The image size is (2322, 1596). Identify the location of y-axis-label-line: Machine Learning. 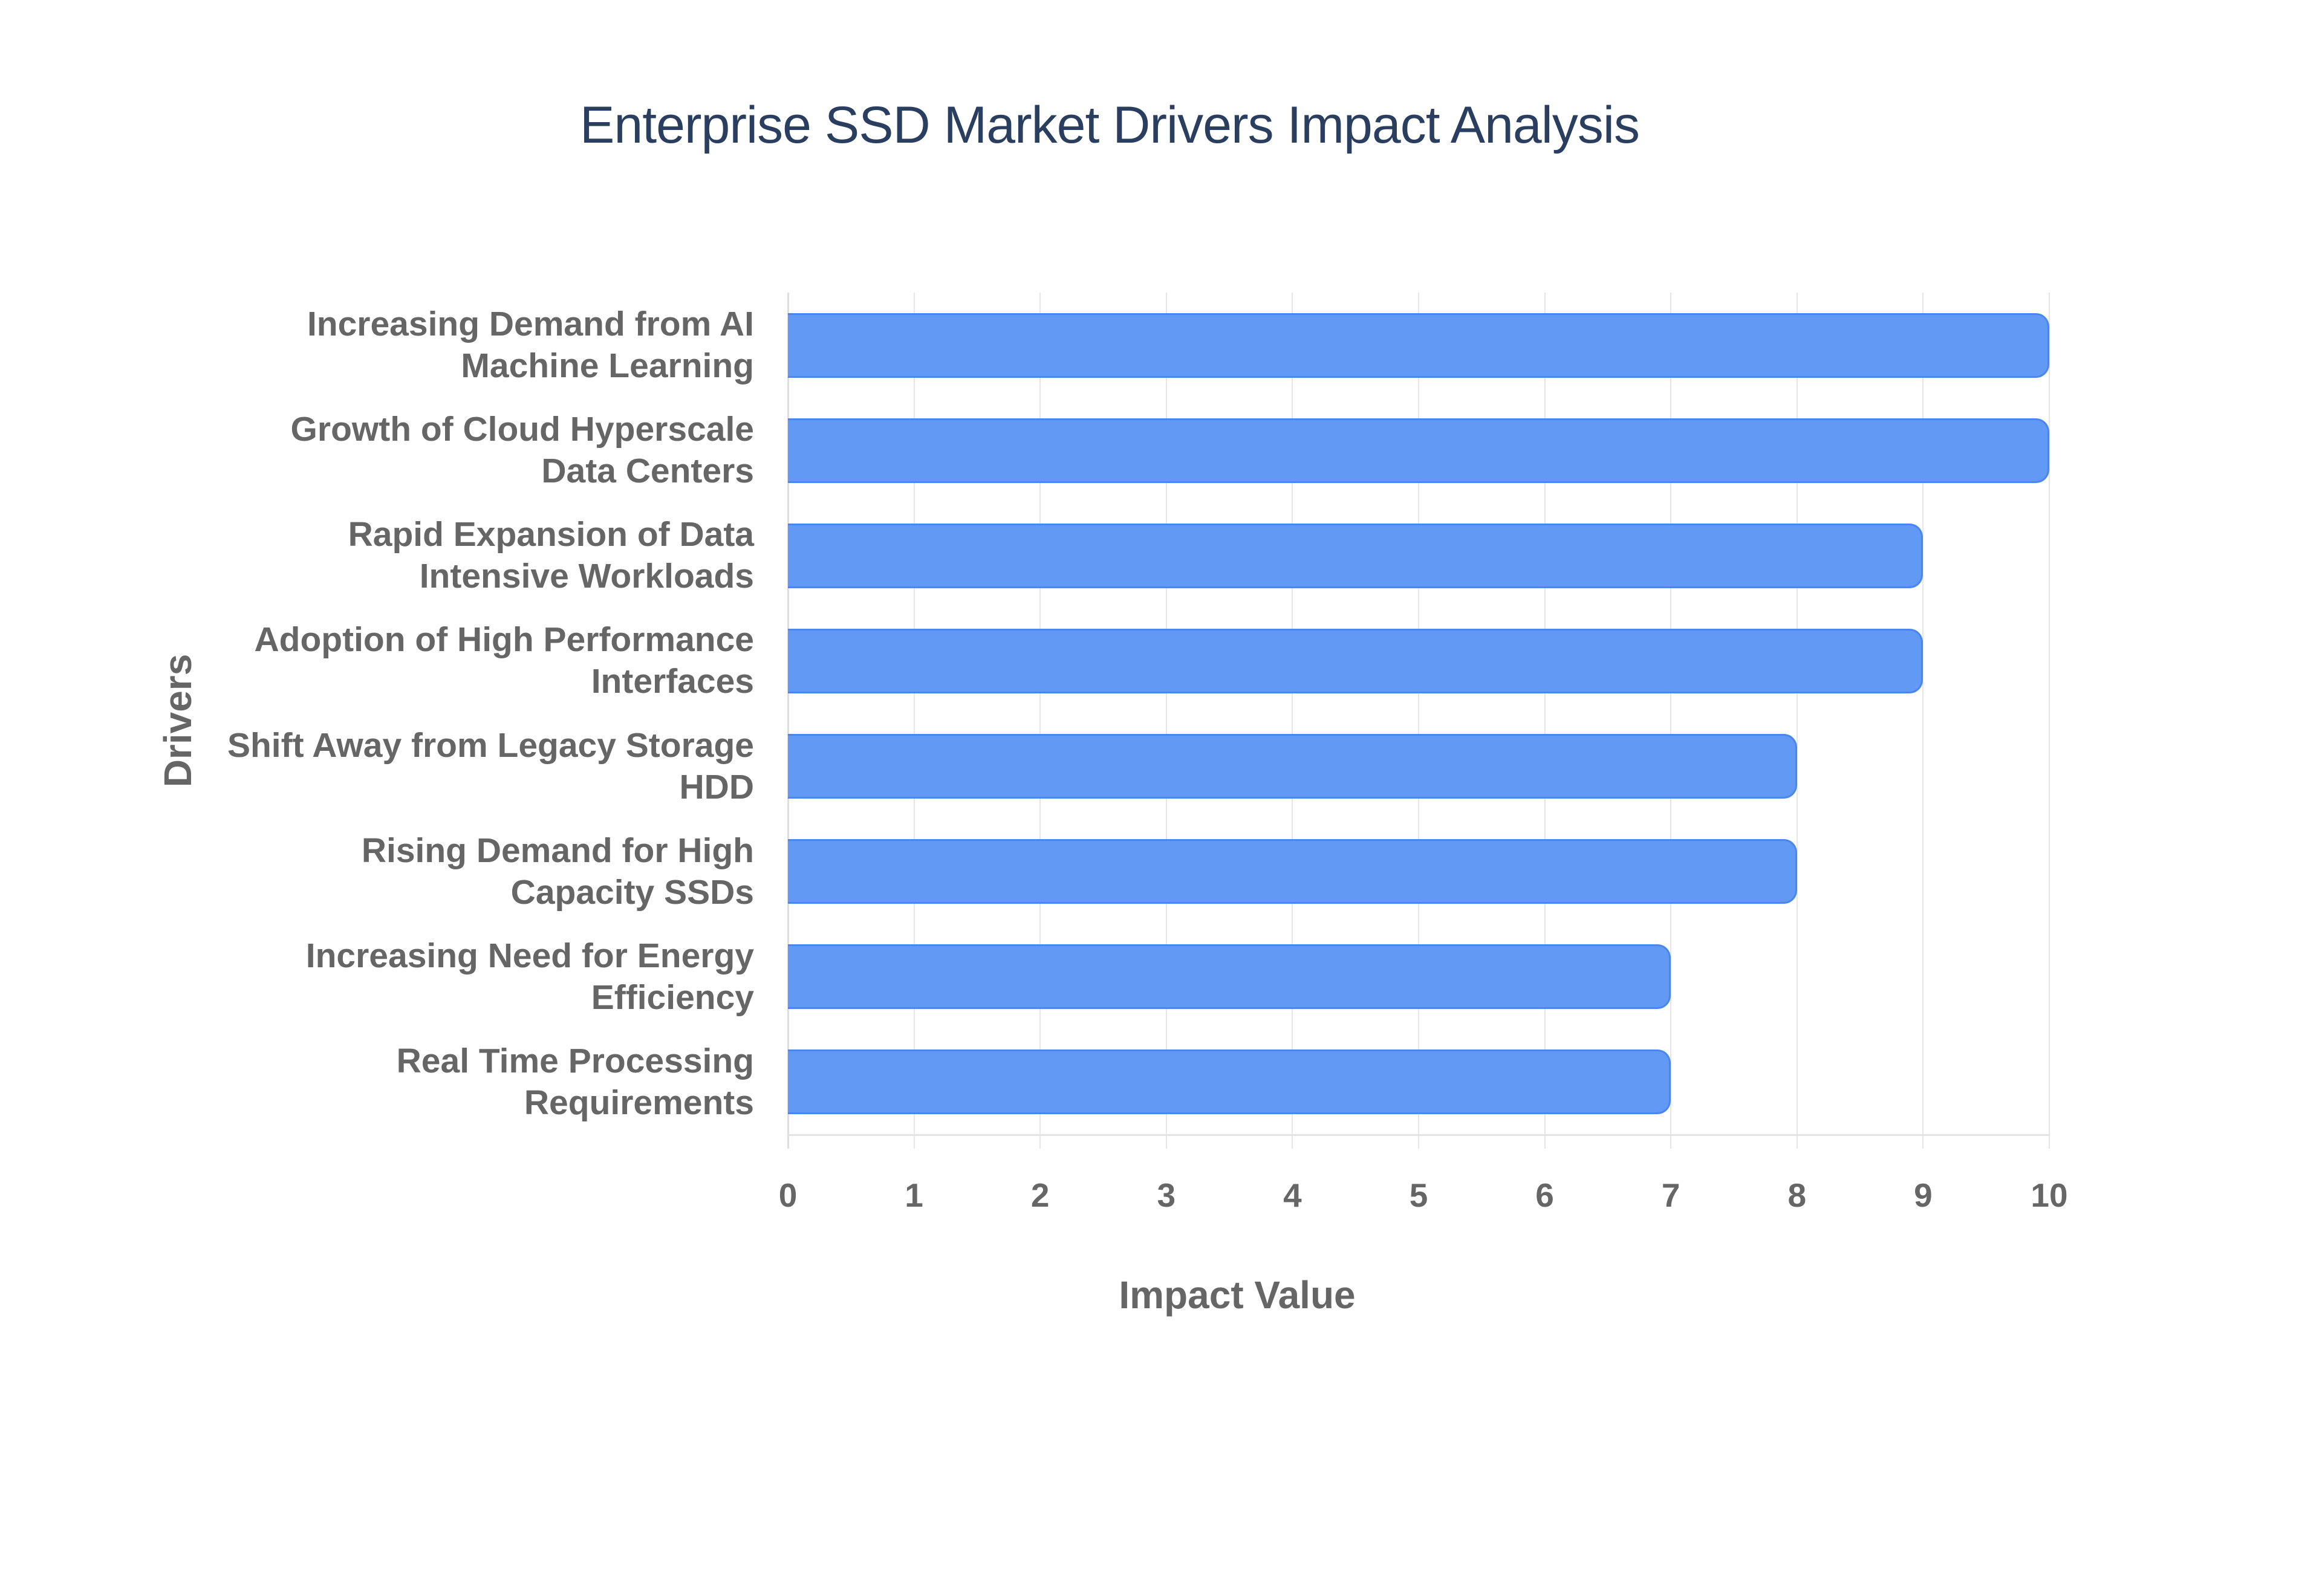
(607, 366).